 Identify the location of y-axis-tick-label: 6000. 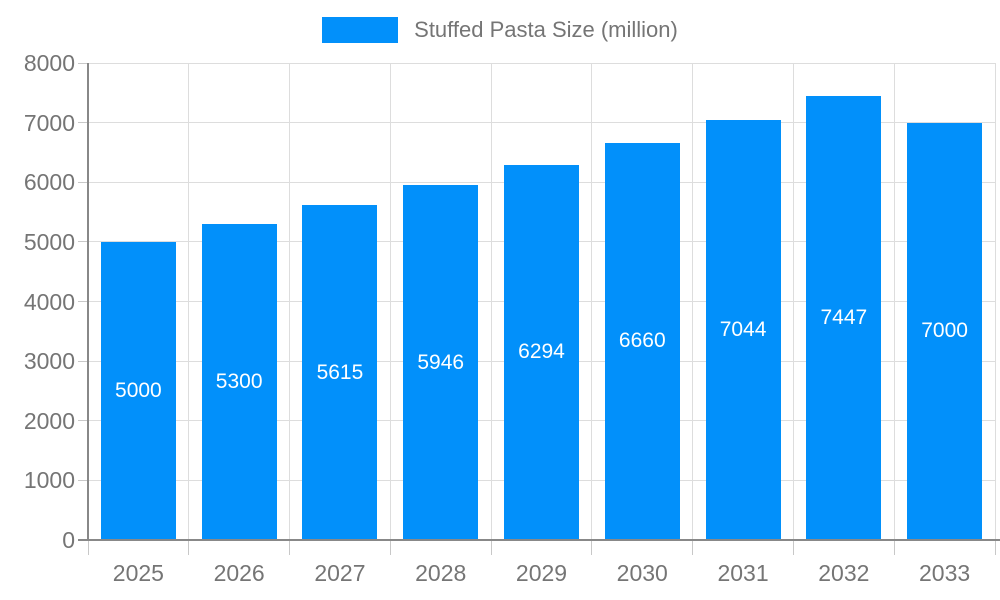
(49, 182).